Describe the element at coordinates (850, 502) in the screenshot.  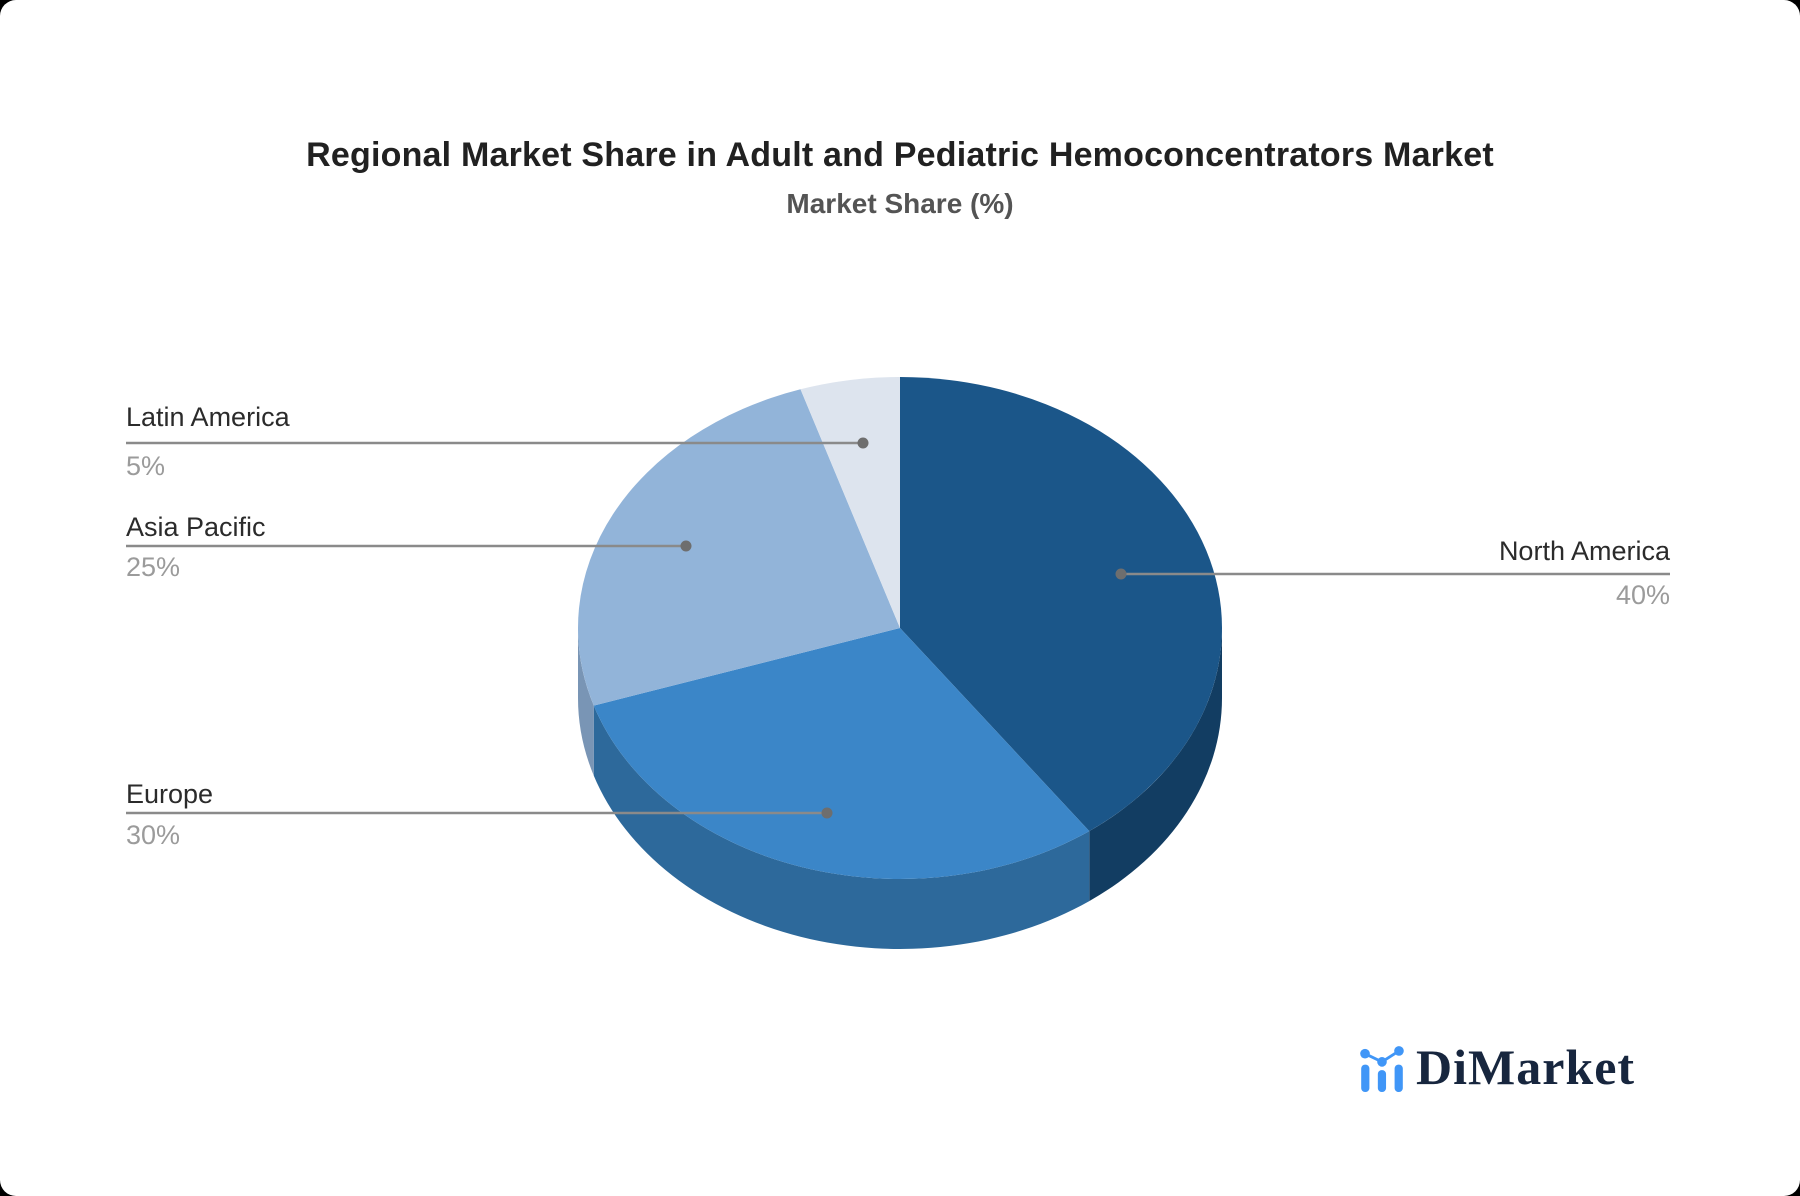
I see `pie-slice-latin-america` at that location.